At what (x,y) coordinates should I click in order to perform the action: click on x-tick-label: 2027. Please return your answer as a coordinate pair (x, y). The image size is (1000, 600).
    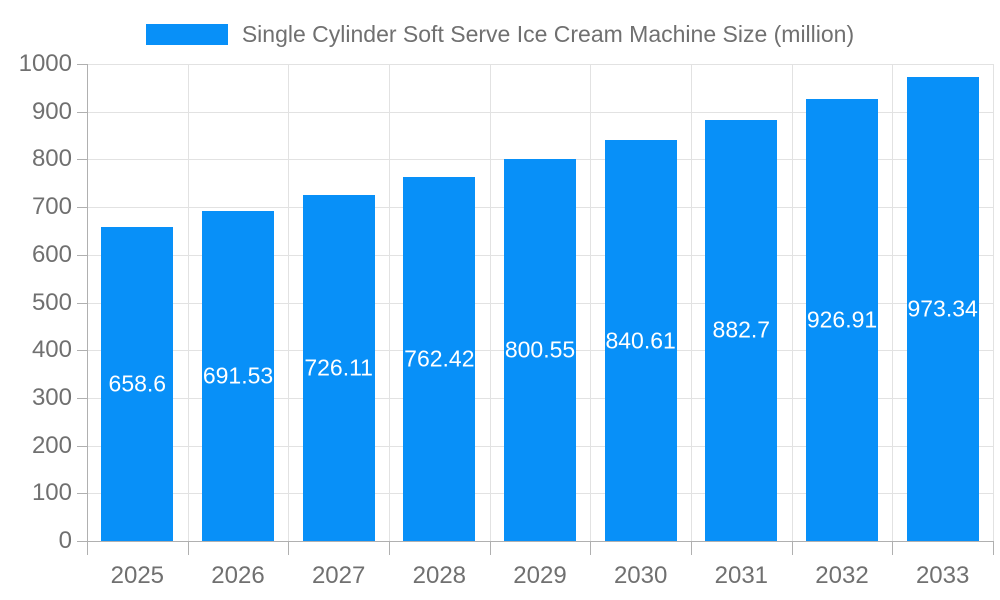
    Looking at the image, I should click on (338, 575).